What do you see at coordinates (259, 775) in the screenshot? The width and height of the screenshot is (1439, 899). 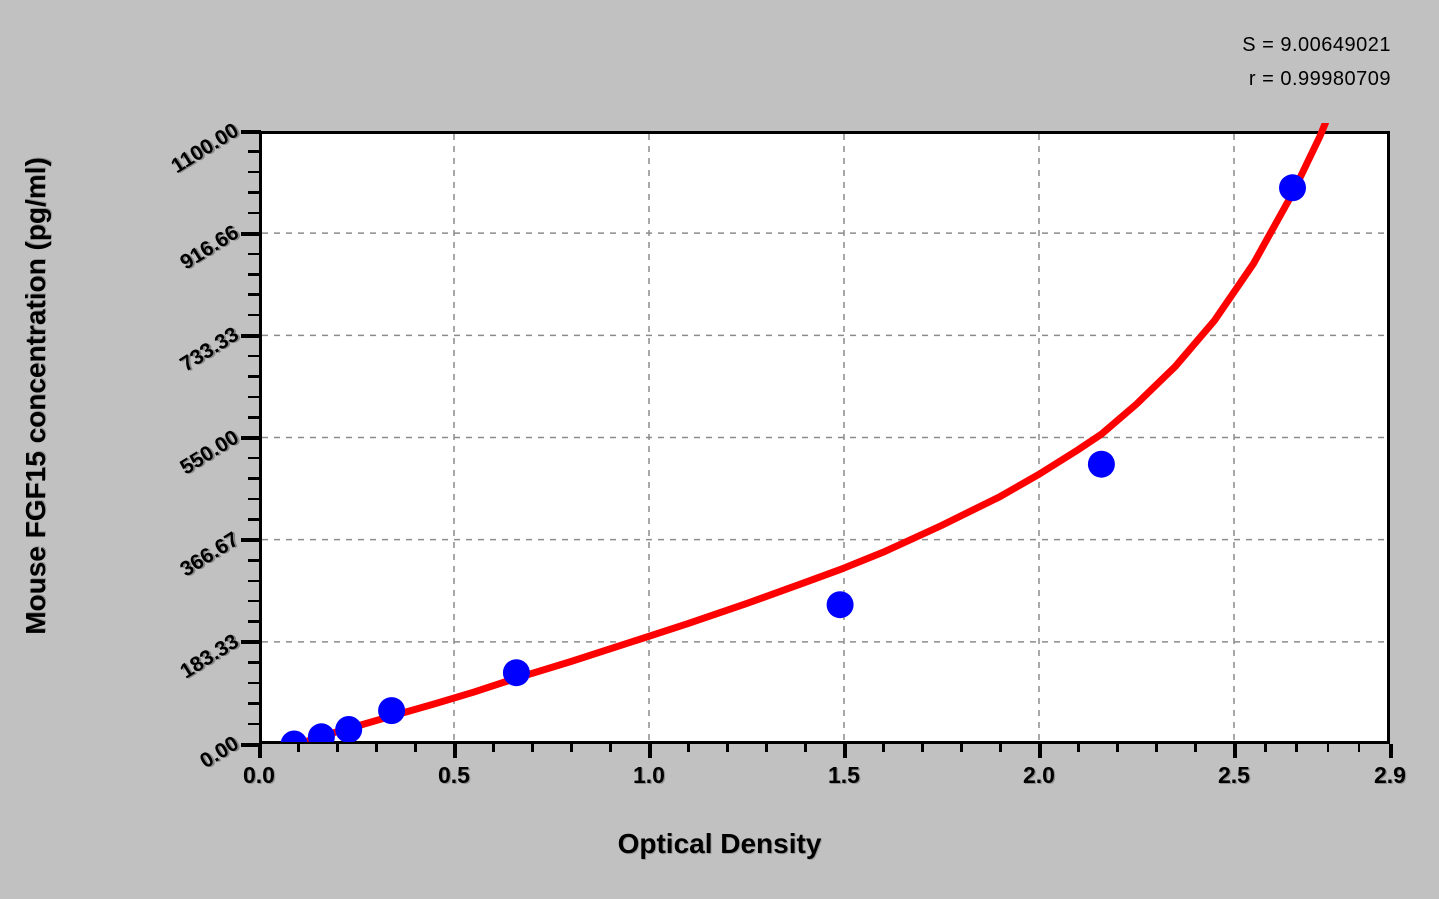 I see `x-tick-label: 0.0` at bounding box center [259, 775].